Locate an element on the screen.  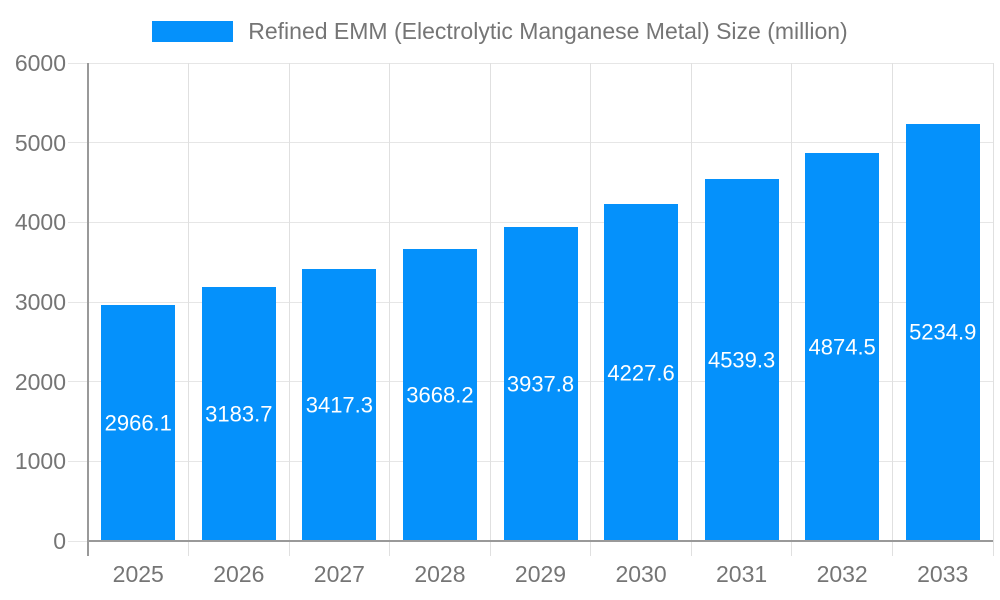
bar: 3937.8 is located at coordinates (540, 384).